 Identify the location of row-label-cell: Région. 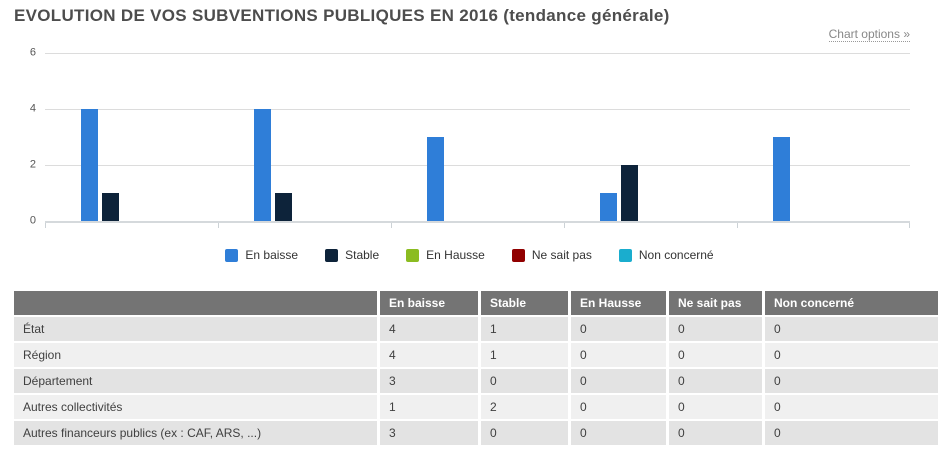
(195, 355).